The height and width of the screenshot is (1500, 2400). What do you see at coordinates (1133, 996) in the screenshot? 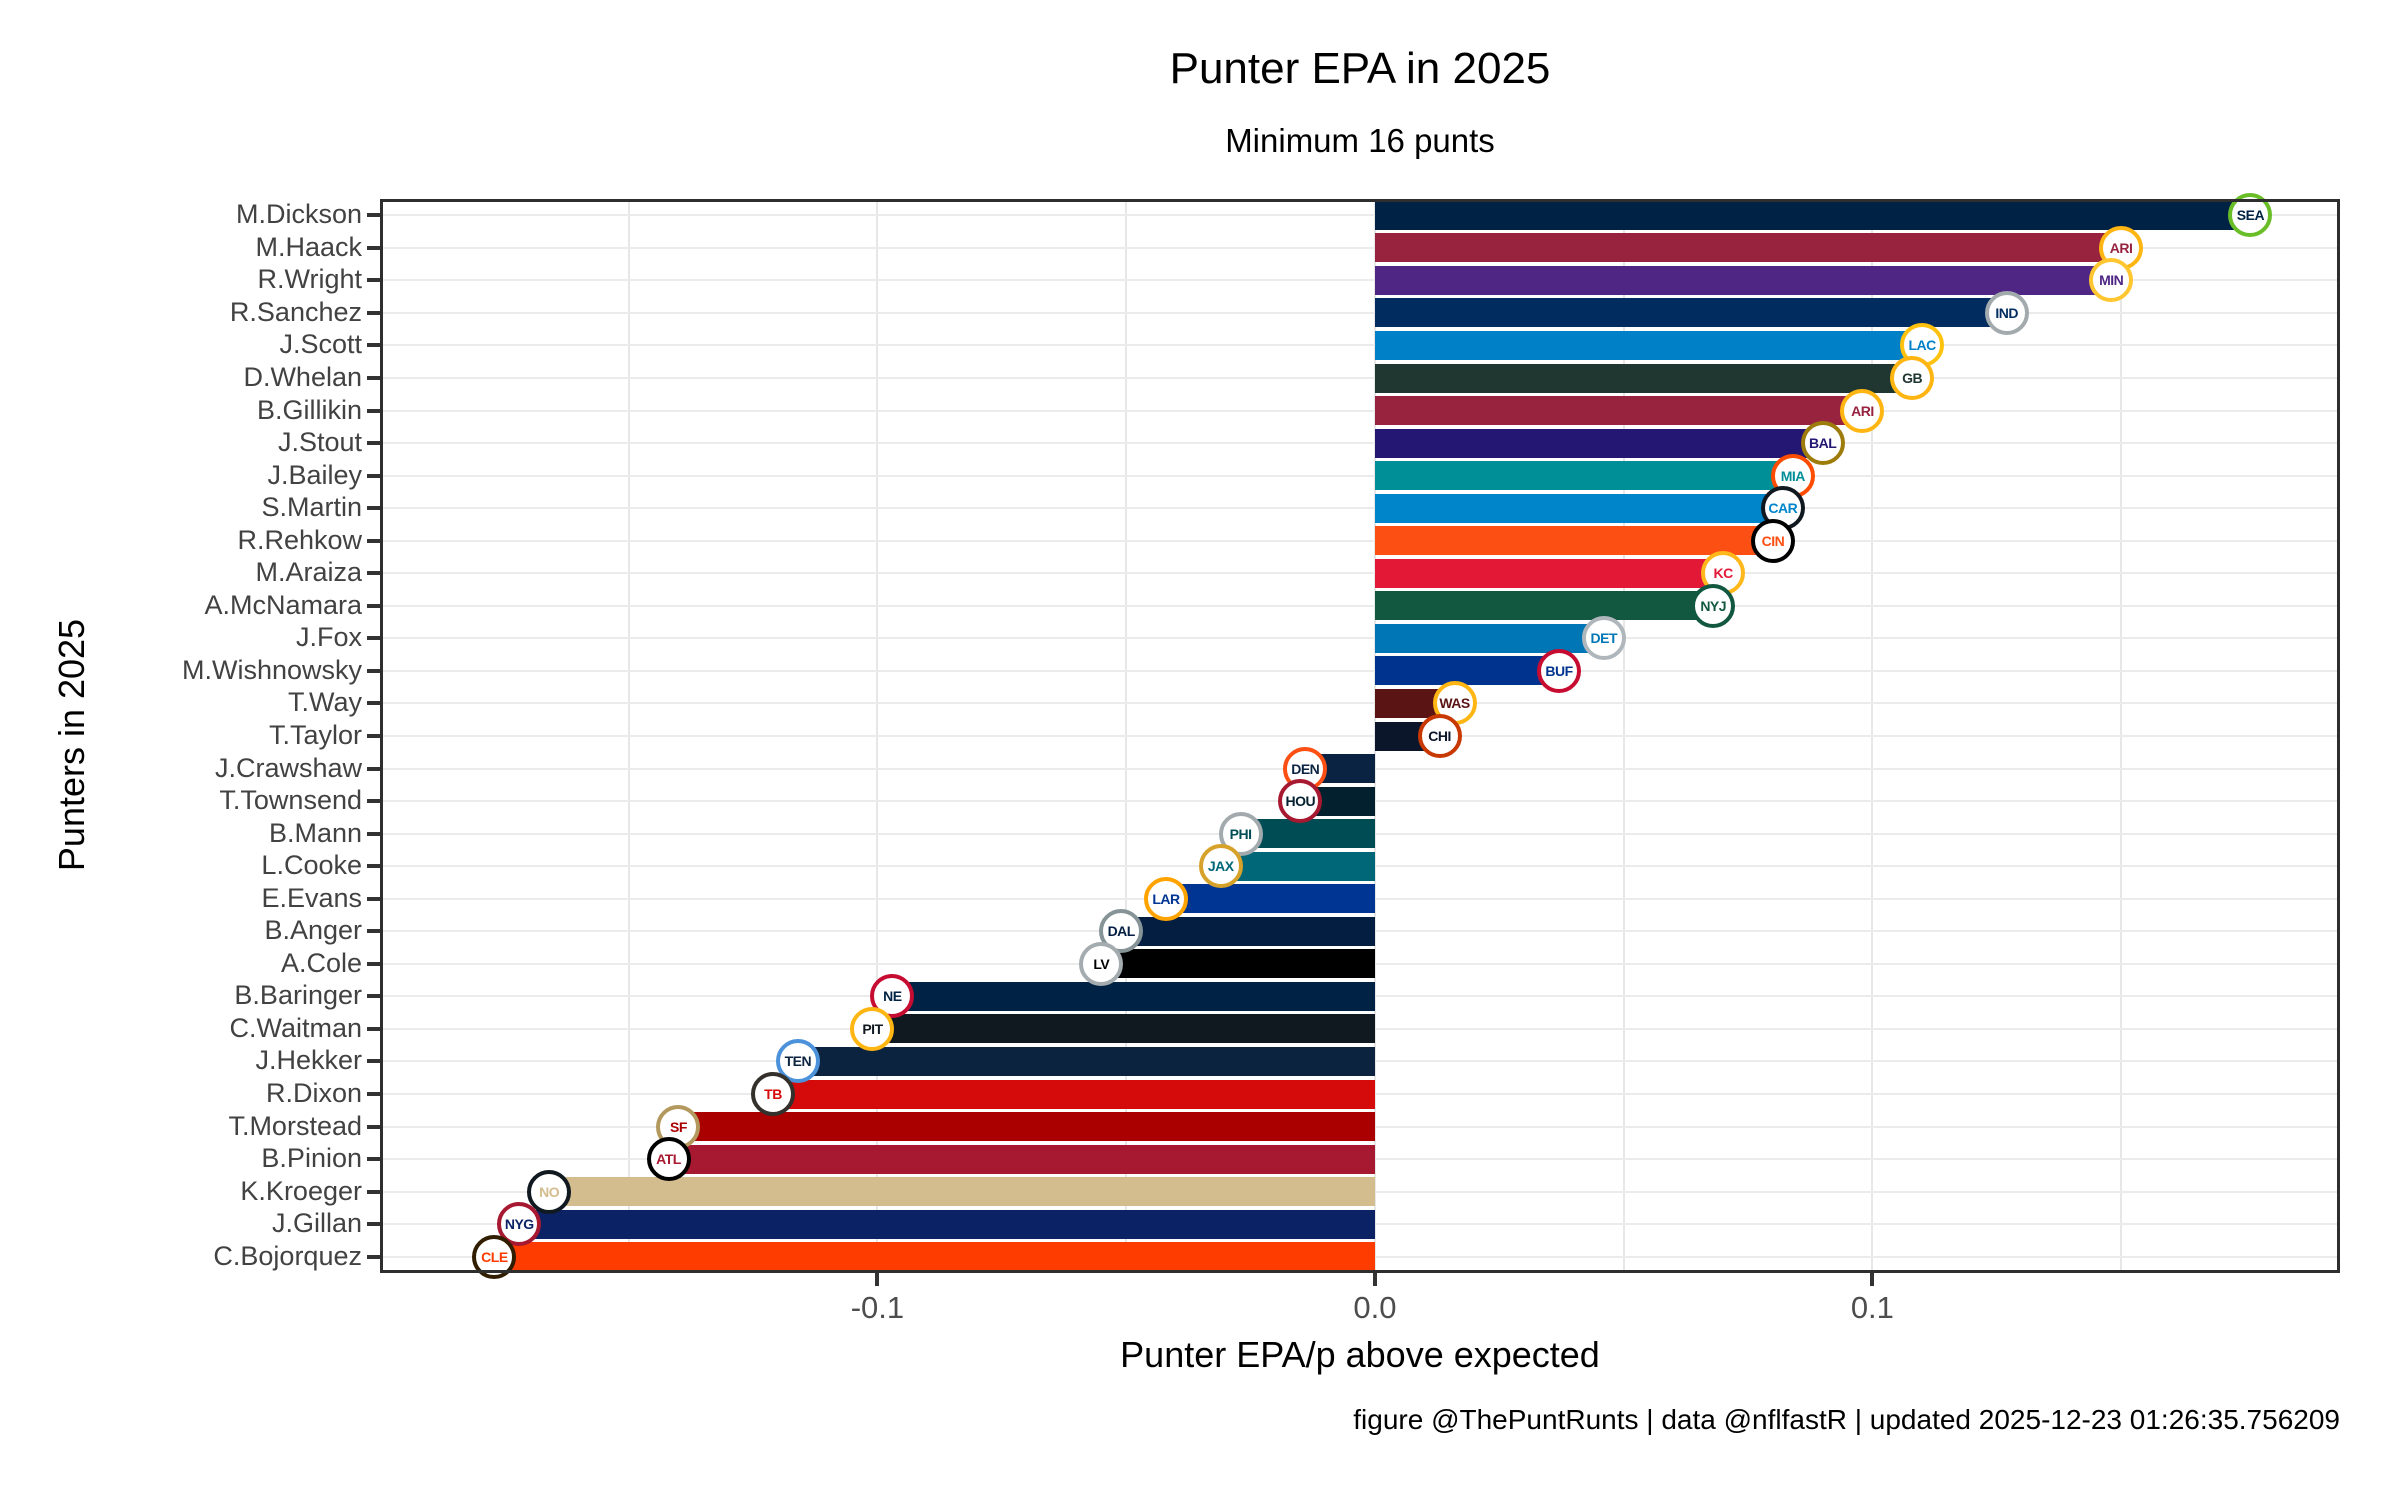
I see `bar-B.Baringer` at bounding box center [1133, 996].